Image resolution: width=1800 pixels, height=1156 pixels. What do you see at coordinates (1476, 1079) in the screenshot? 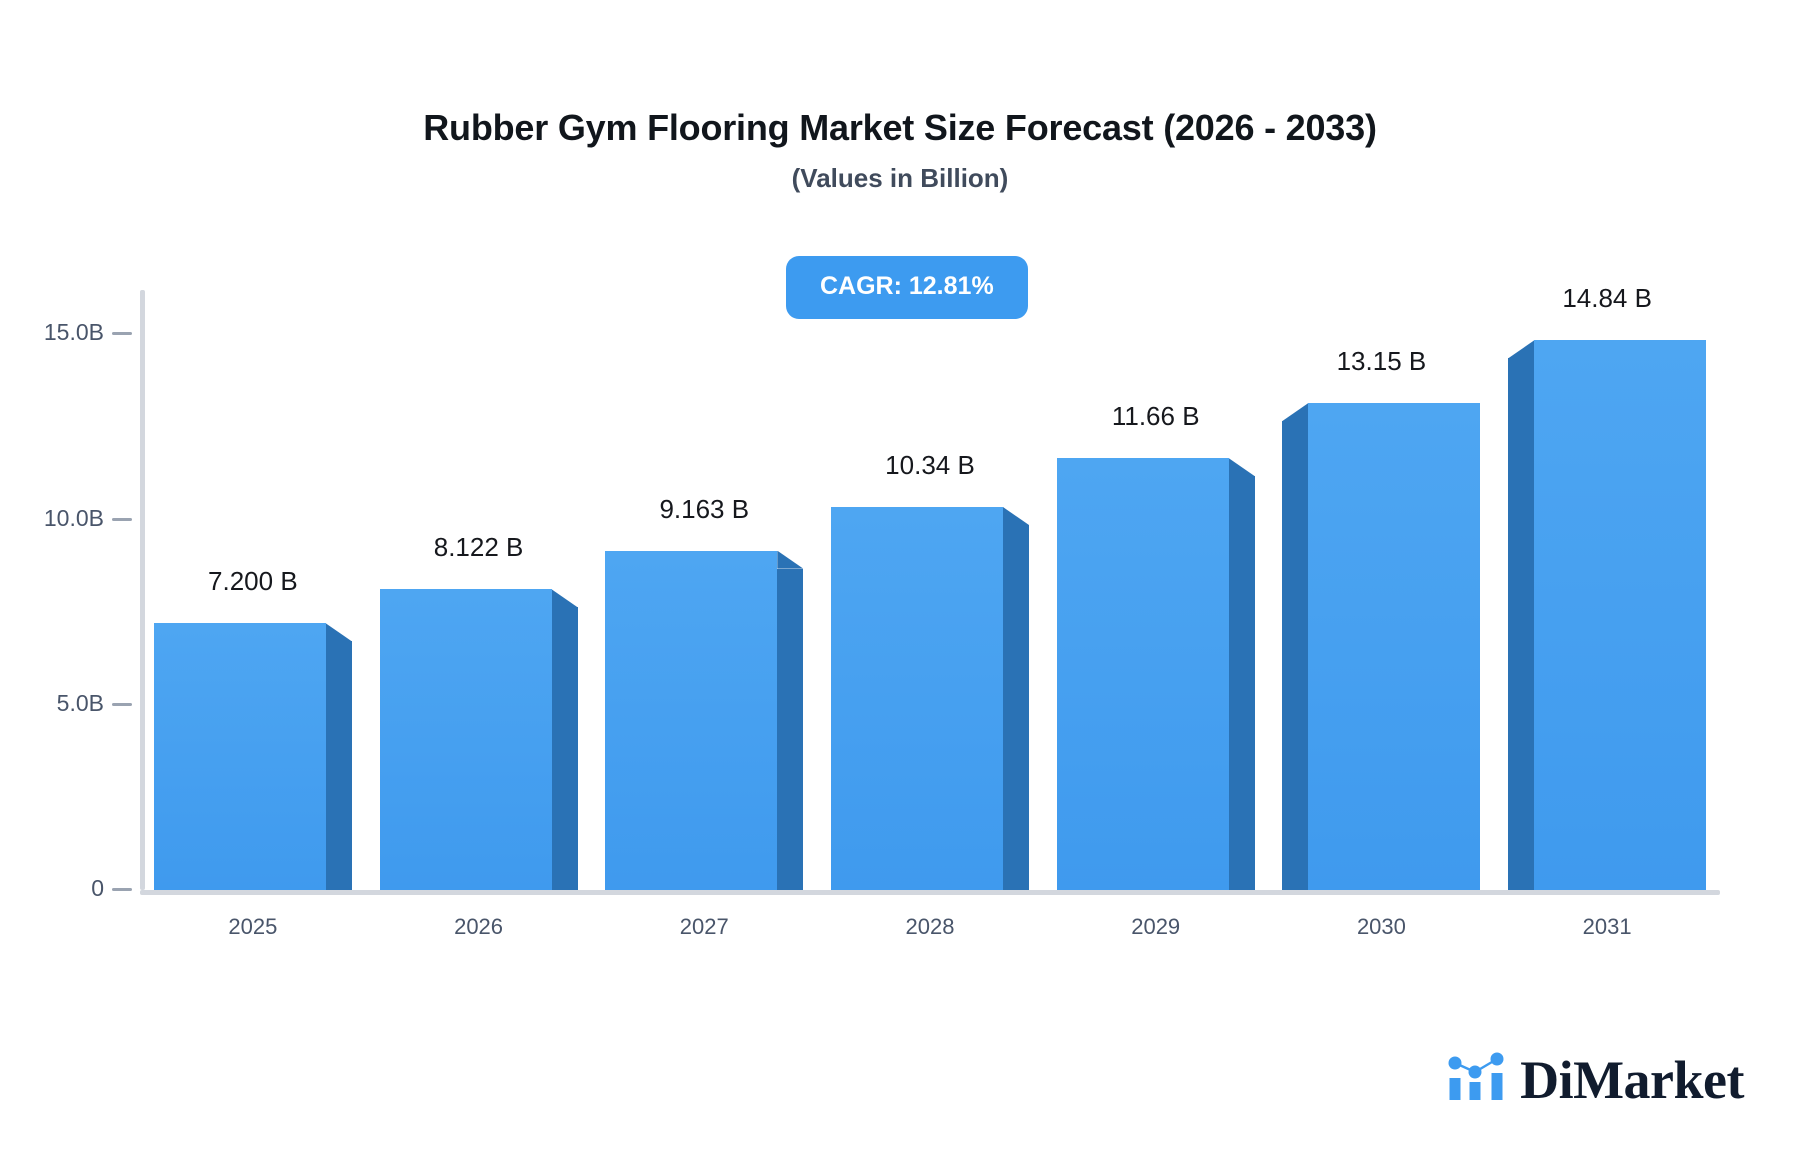
I see `bar-chart-dots-icon` at bounding box center [1476, 1079].